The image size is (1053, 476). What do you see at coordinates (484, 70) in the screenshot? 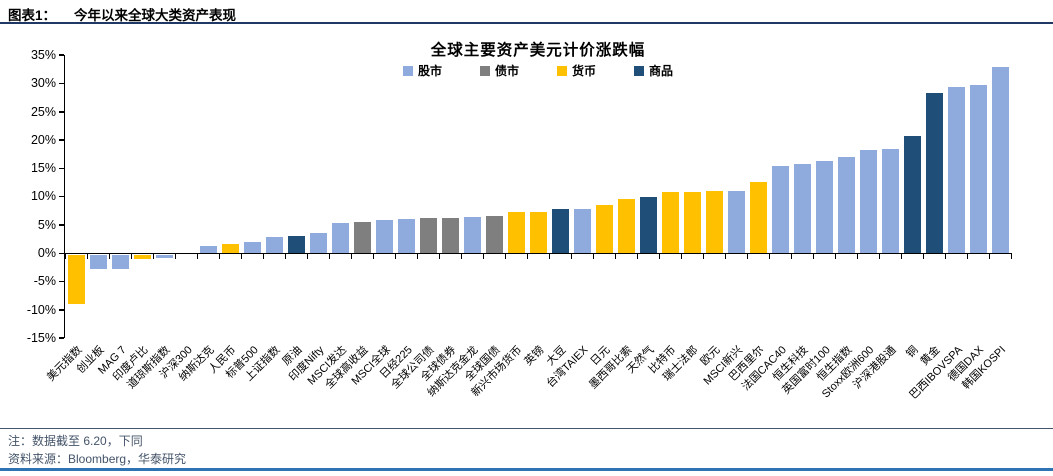
I see `legend-swatch-bond` at bounding box center [484, 70].